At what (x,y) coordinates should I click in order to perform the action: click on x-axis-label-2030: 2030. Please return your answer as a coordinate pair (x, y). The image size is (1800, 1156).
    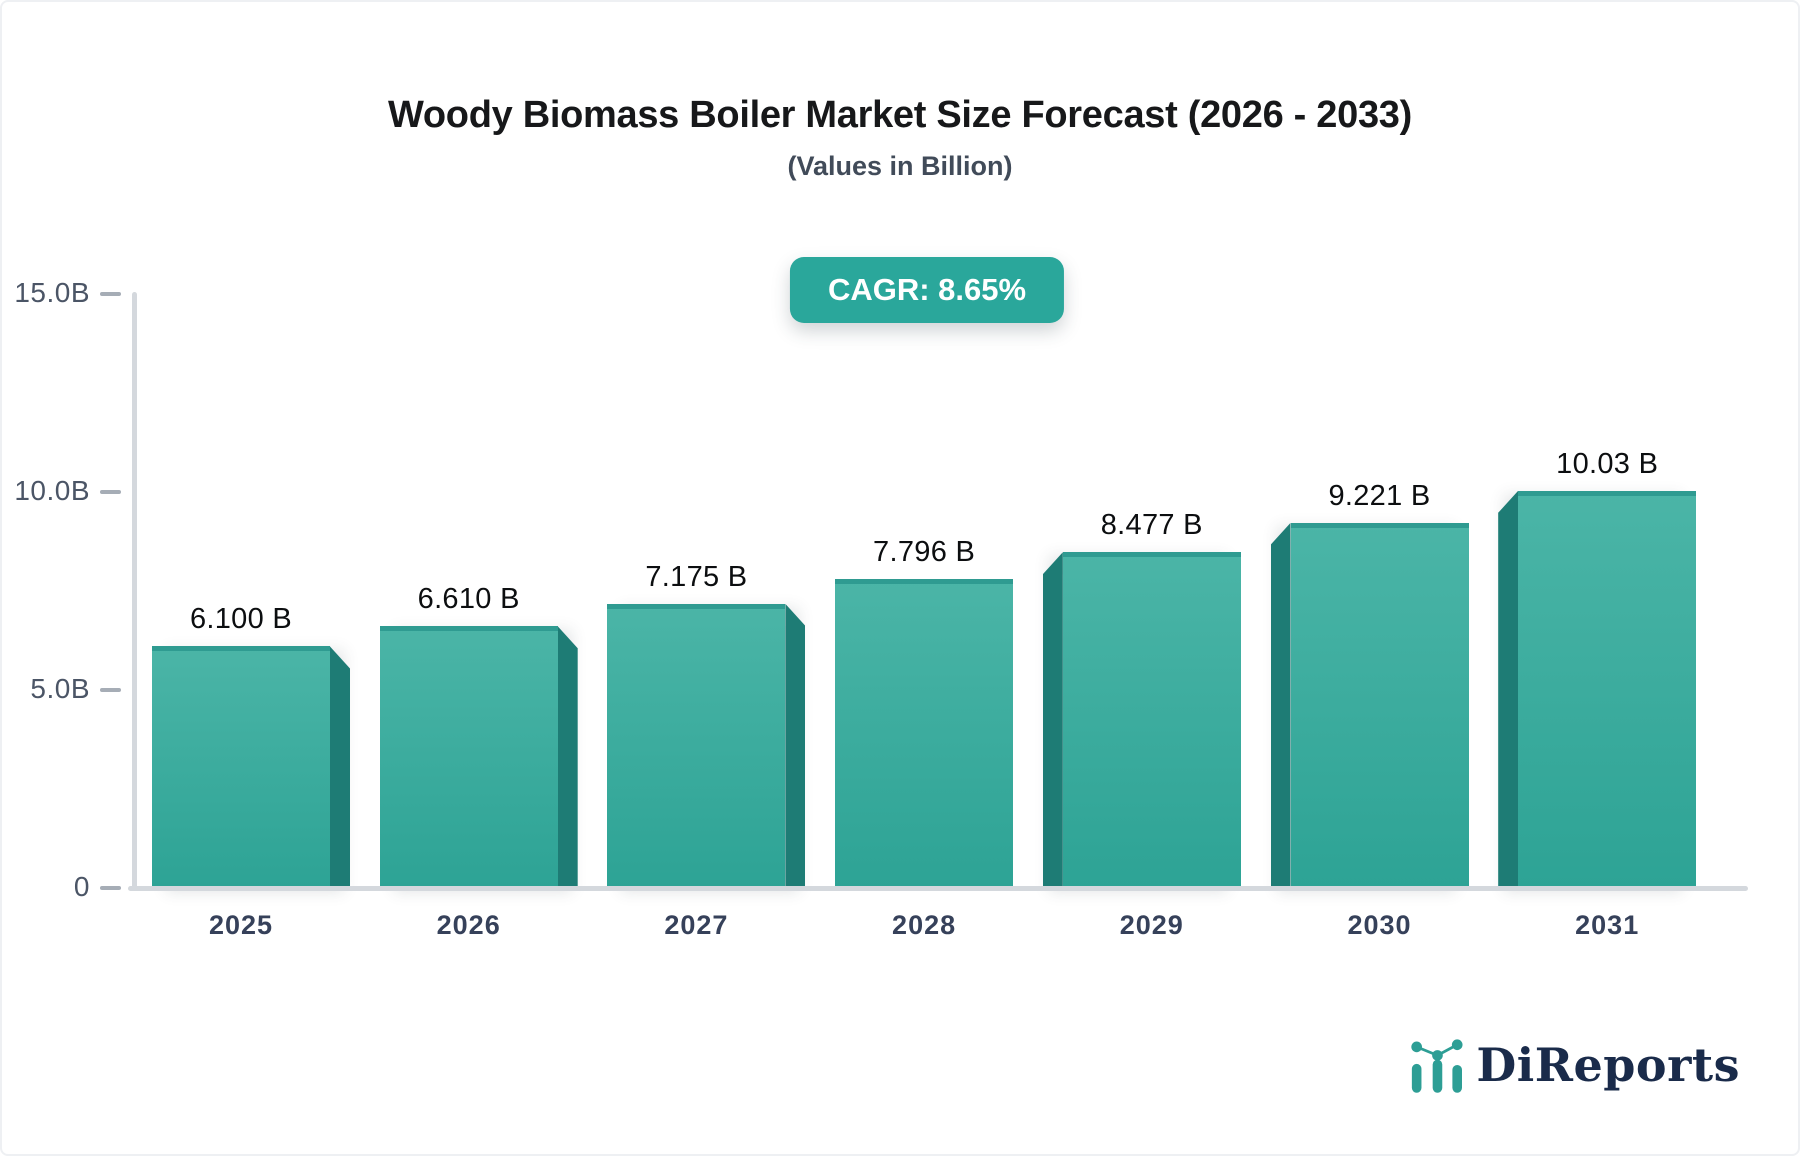
    Looking at the image, I should click on (1379, 924).